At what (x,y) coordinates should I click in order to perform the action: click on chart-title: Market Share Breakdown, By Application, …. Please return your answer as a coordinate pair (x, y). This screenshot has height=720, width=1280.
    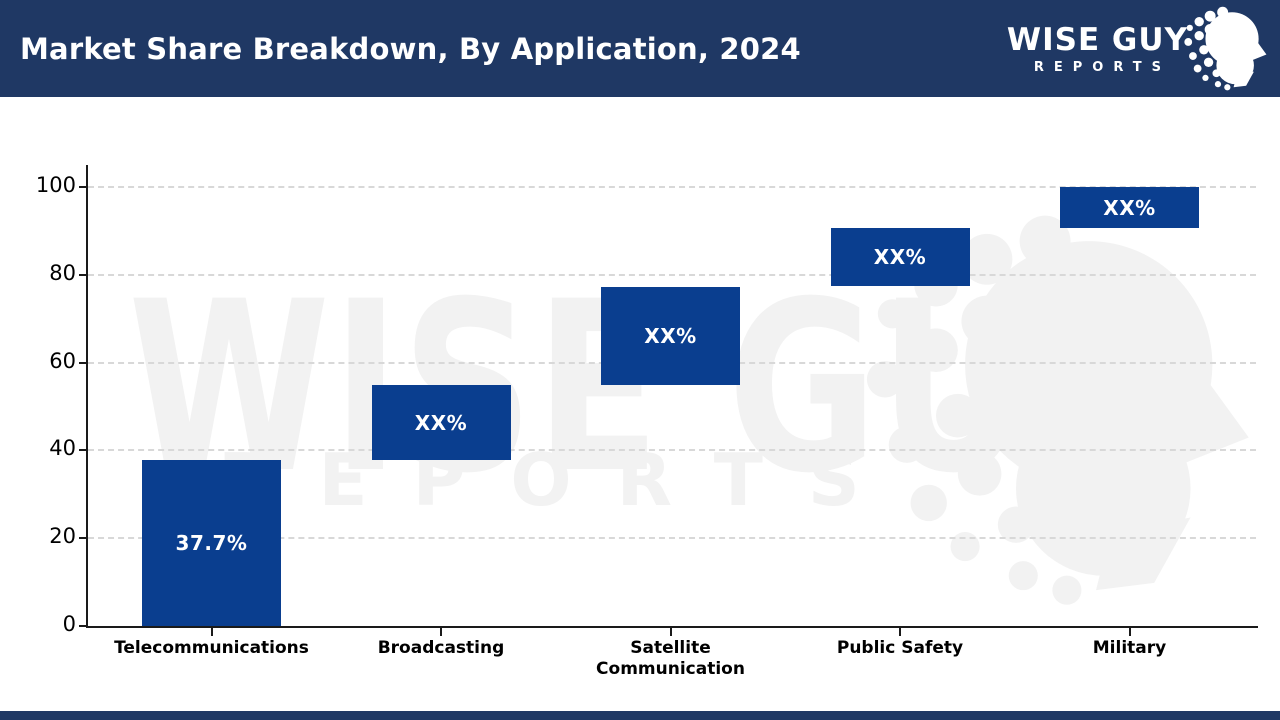
    Looking at the image, I should click on (410, 48).